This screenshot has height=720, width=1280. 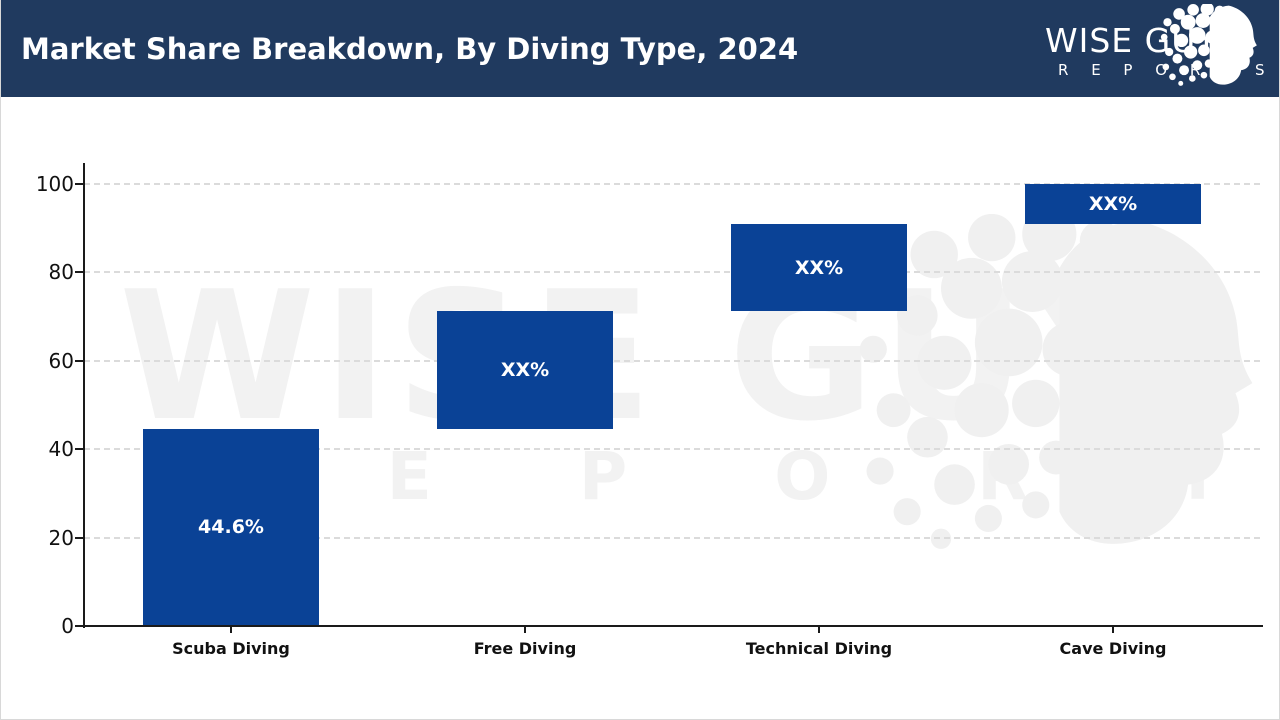 What do you see at coordinates (84, 395) in the screenshot?
I see `y-axis-line` at bounding box center [84, 395].